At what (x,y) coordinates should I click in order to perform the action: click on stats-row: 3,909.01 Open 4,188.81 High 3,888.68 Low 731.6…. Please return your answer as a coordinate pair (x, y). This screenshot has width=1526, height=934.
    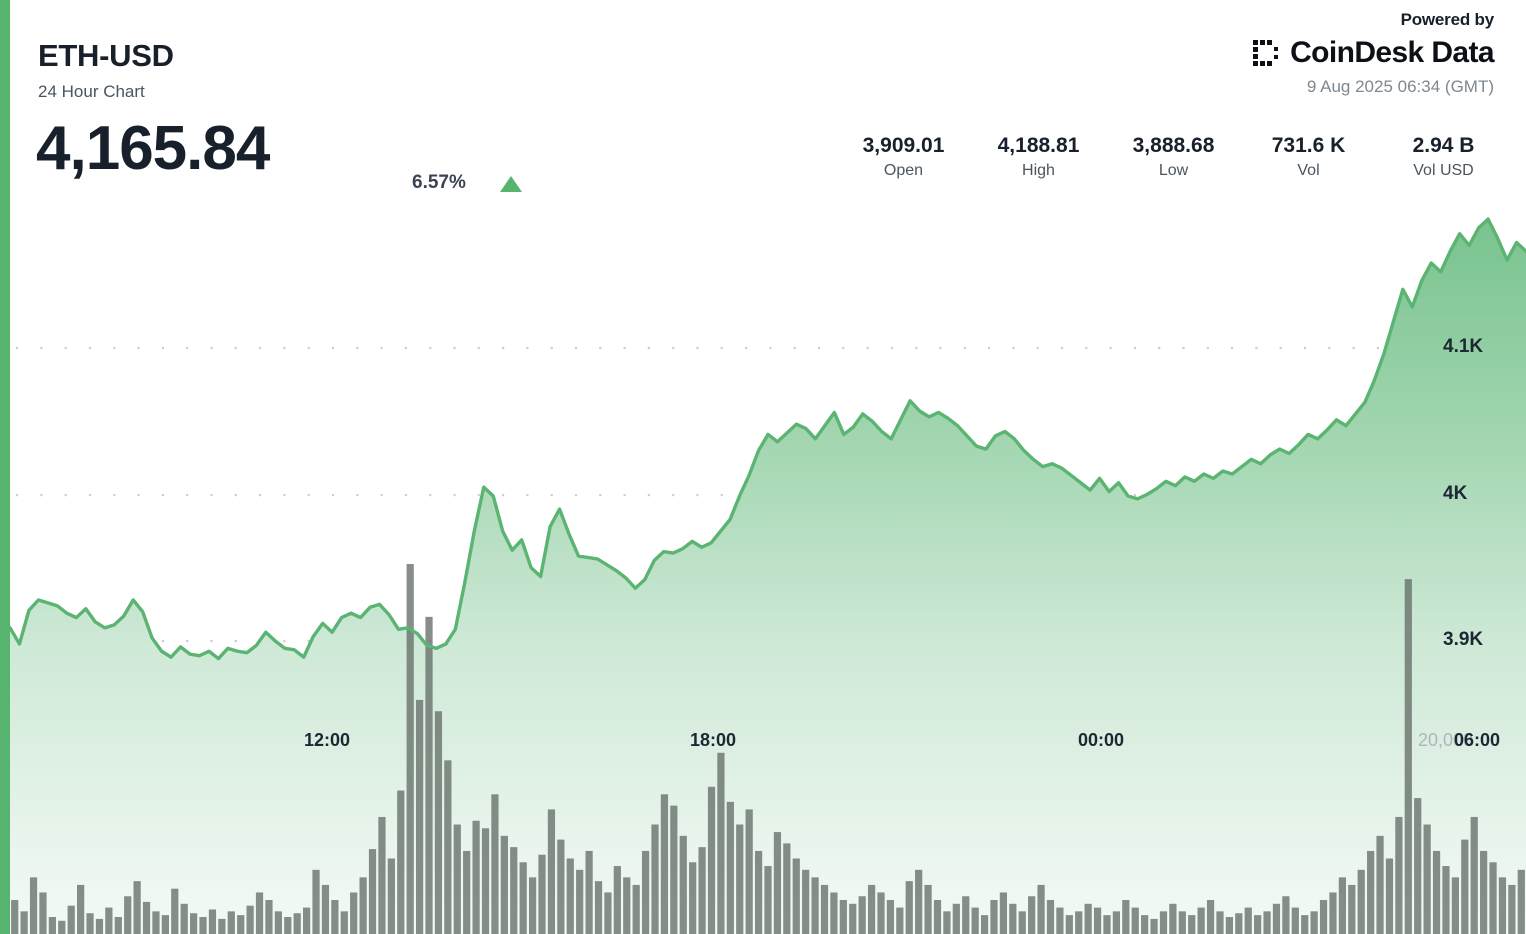
    Looking at the image, I should click on (1173, 157).